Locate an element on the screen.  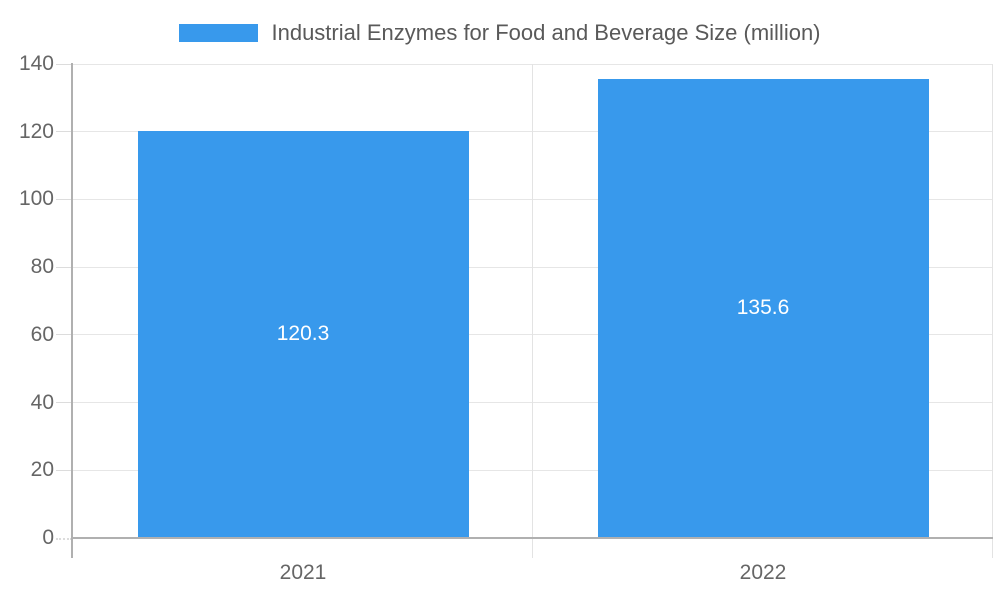
y-tick-label: 60 is located at coordinates (42, 334).